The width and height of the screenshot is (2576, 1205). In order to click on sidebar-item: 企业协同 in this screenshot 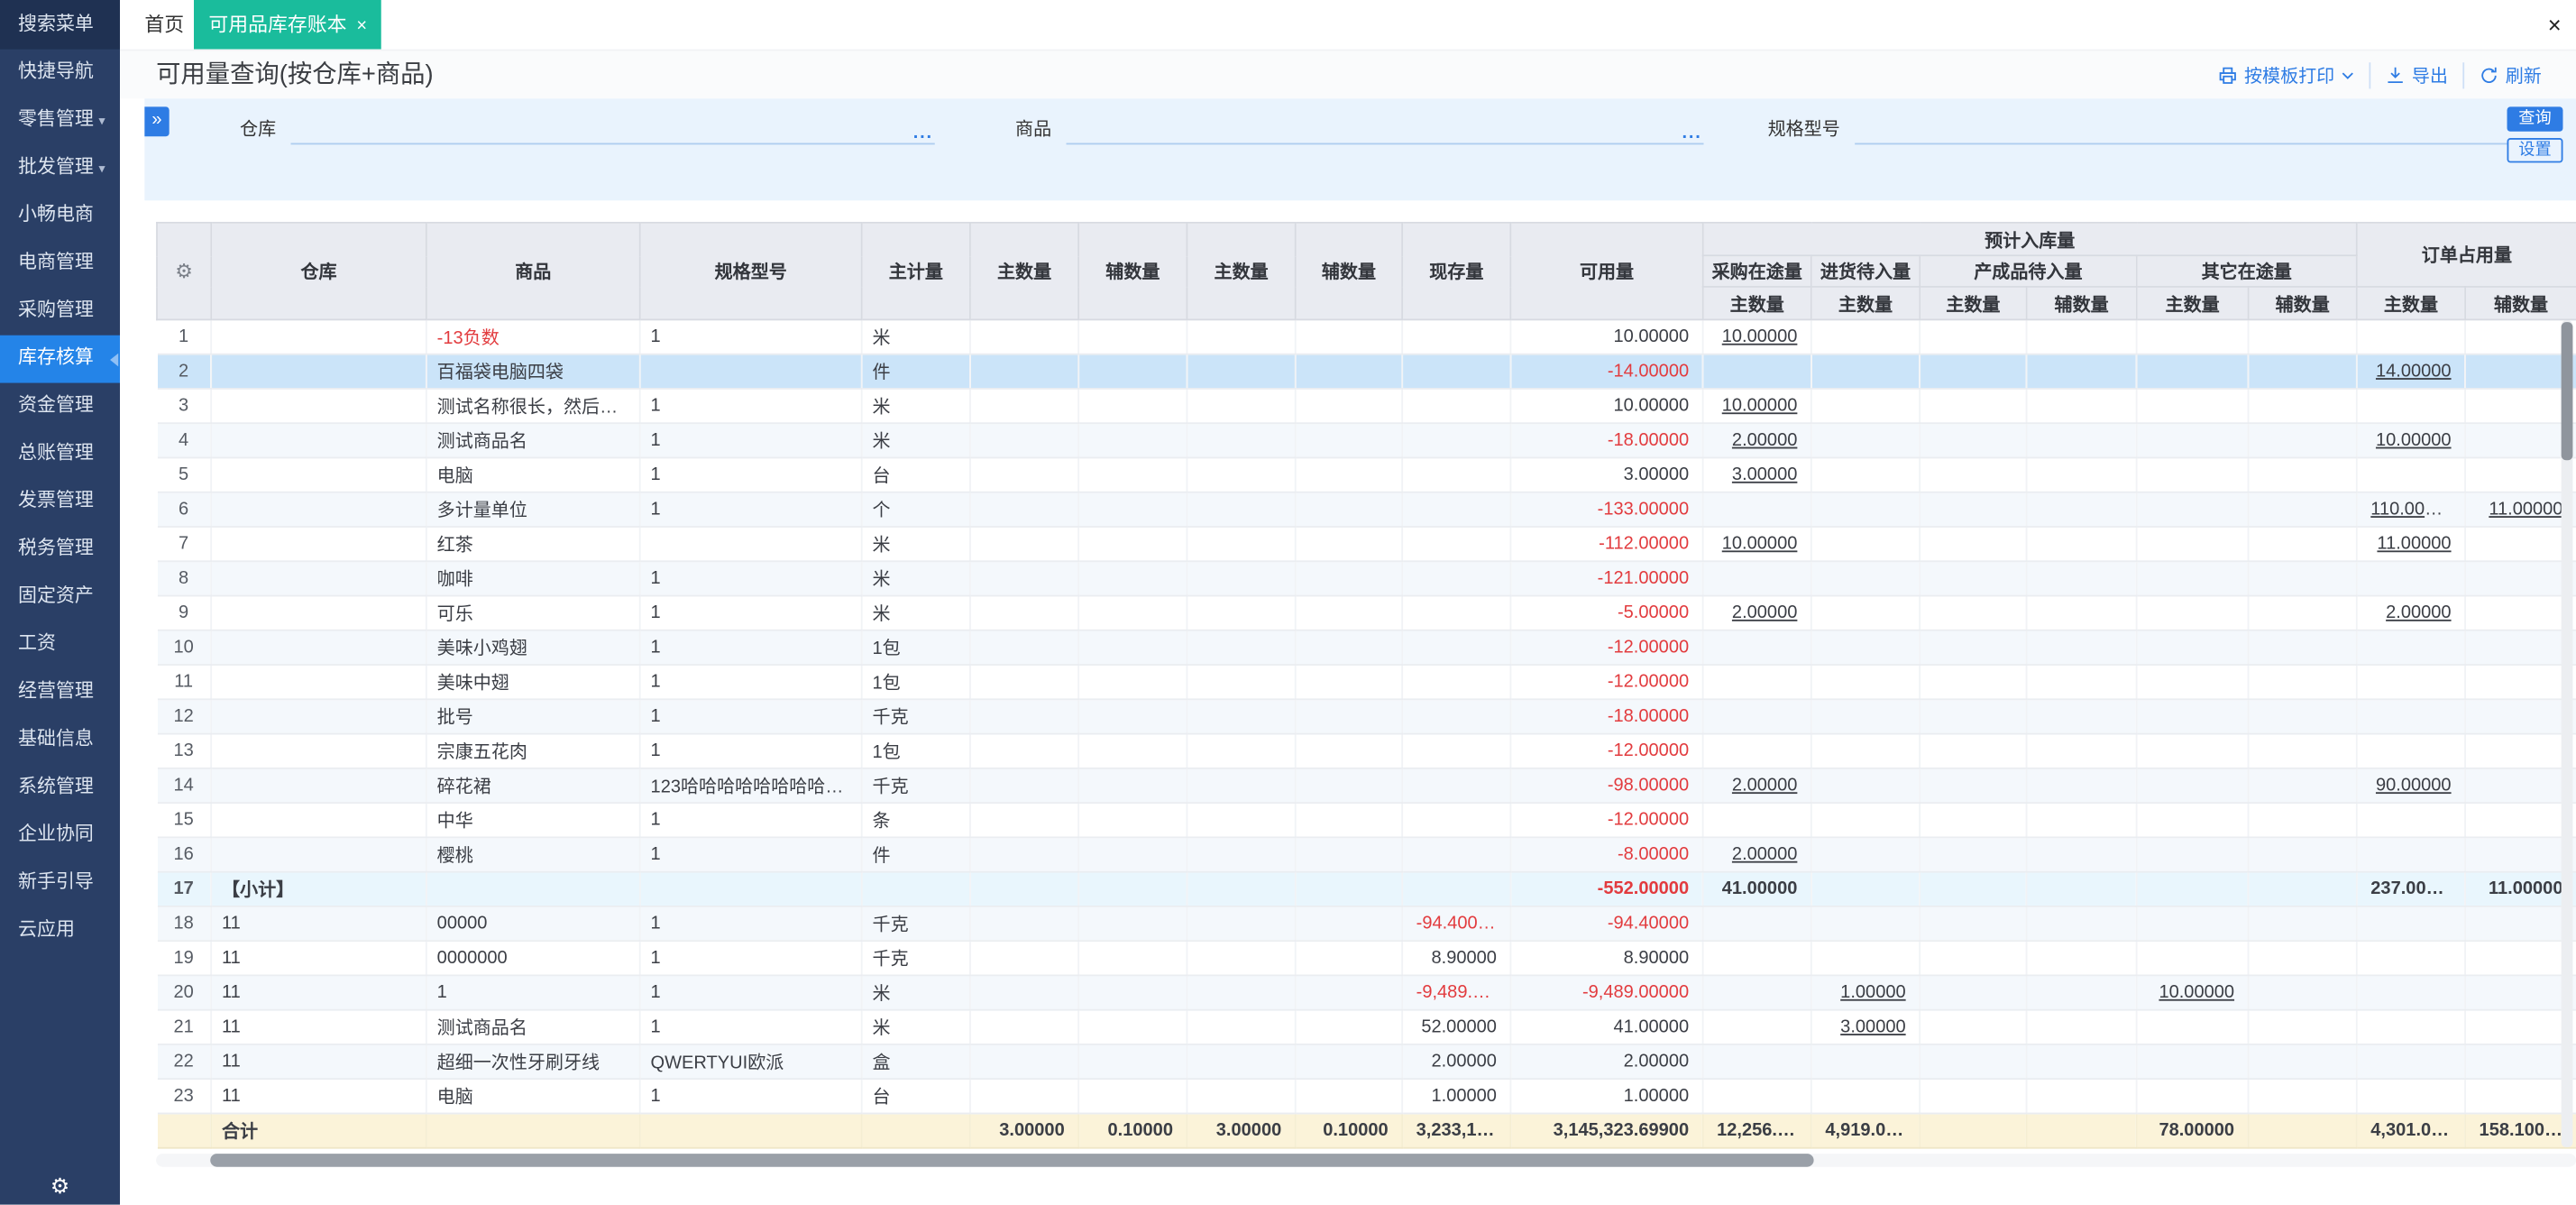, I will do `click(60, 836)`.